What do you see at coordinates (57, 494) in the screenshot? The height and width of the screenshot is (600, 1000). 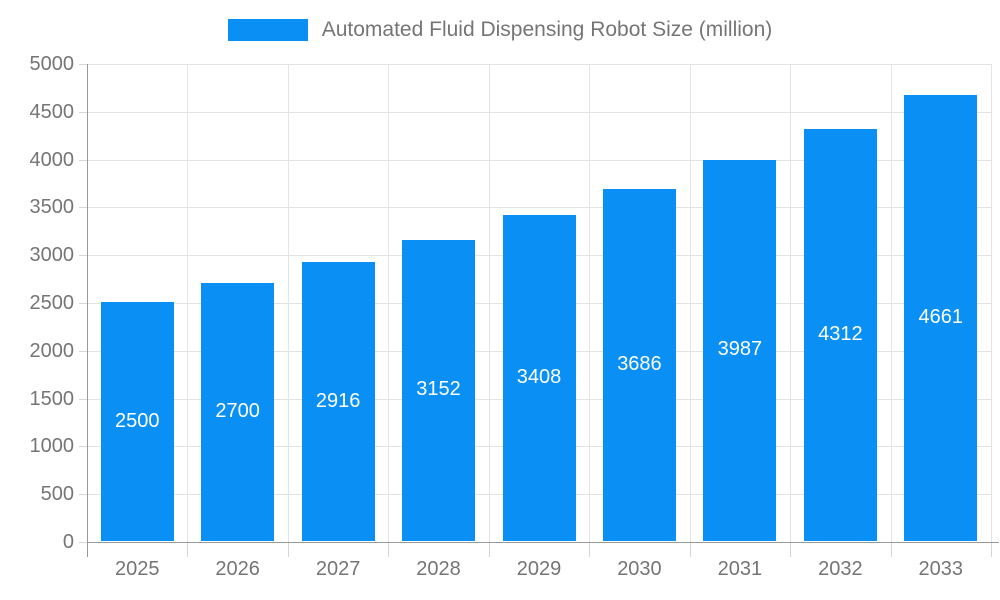 I see `y-axis-tick-label: 500` at bounding box center [57, 494].